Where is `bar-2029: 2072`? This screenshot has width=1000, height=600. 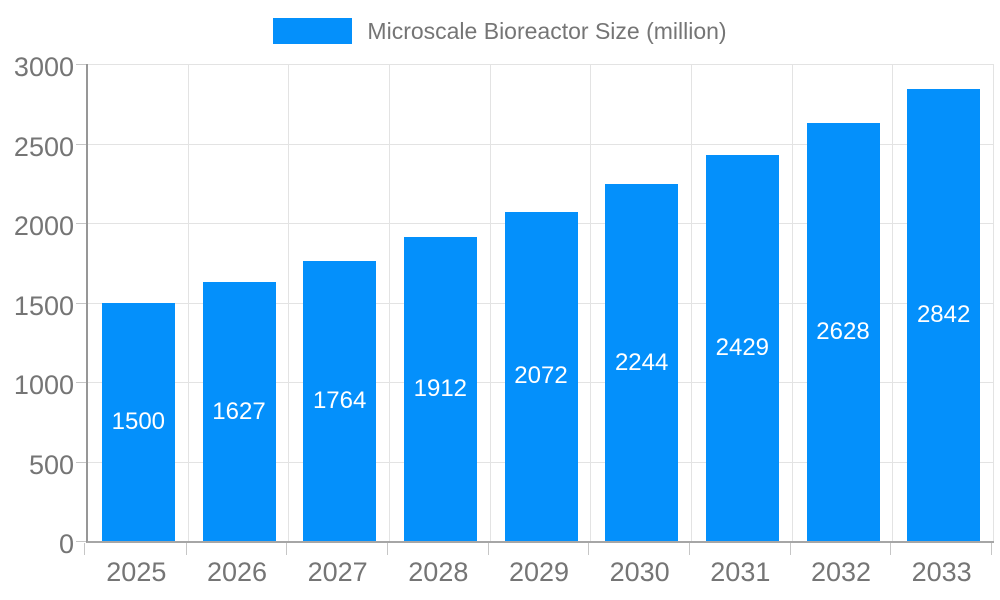
bar-2029: 2072 is located at coordinates (541, 376).